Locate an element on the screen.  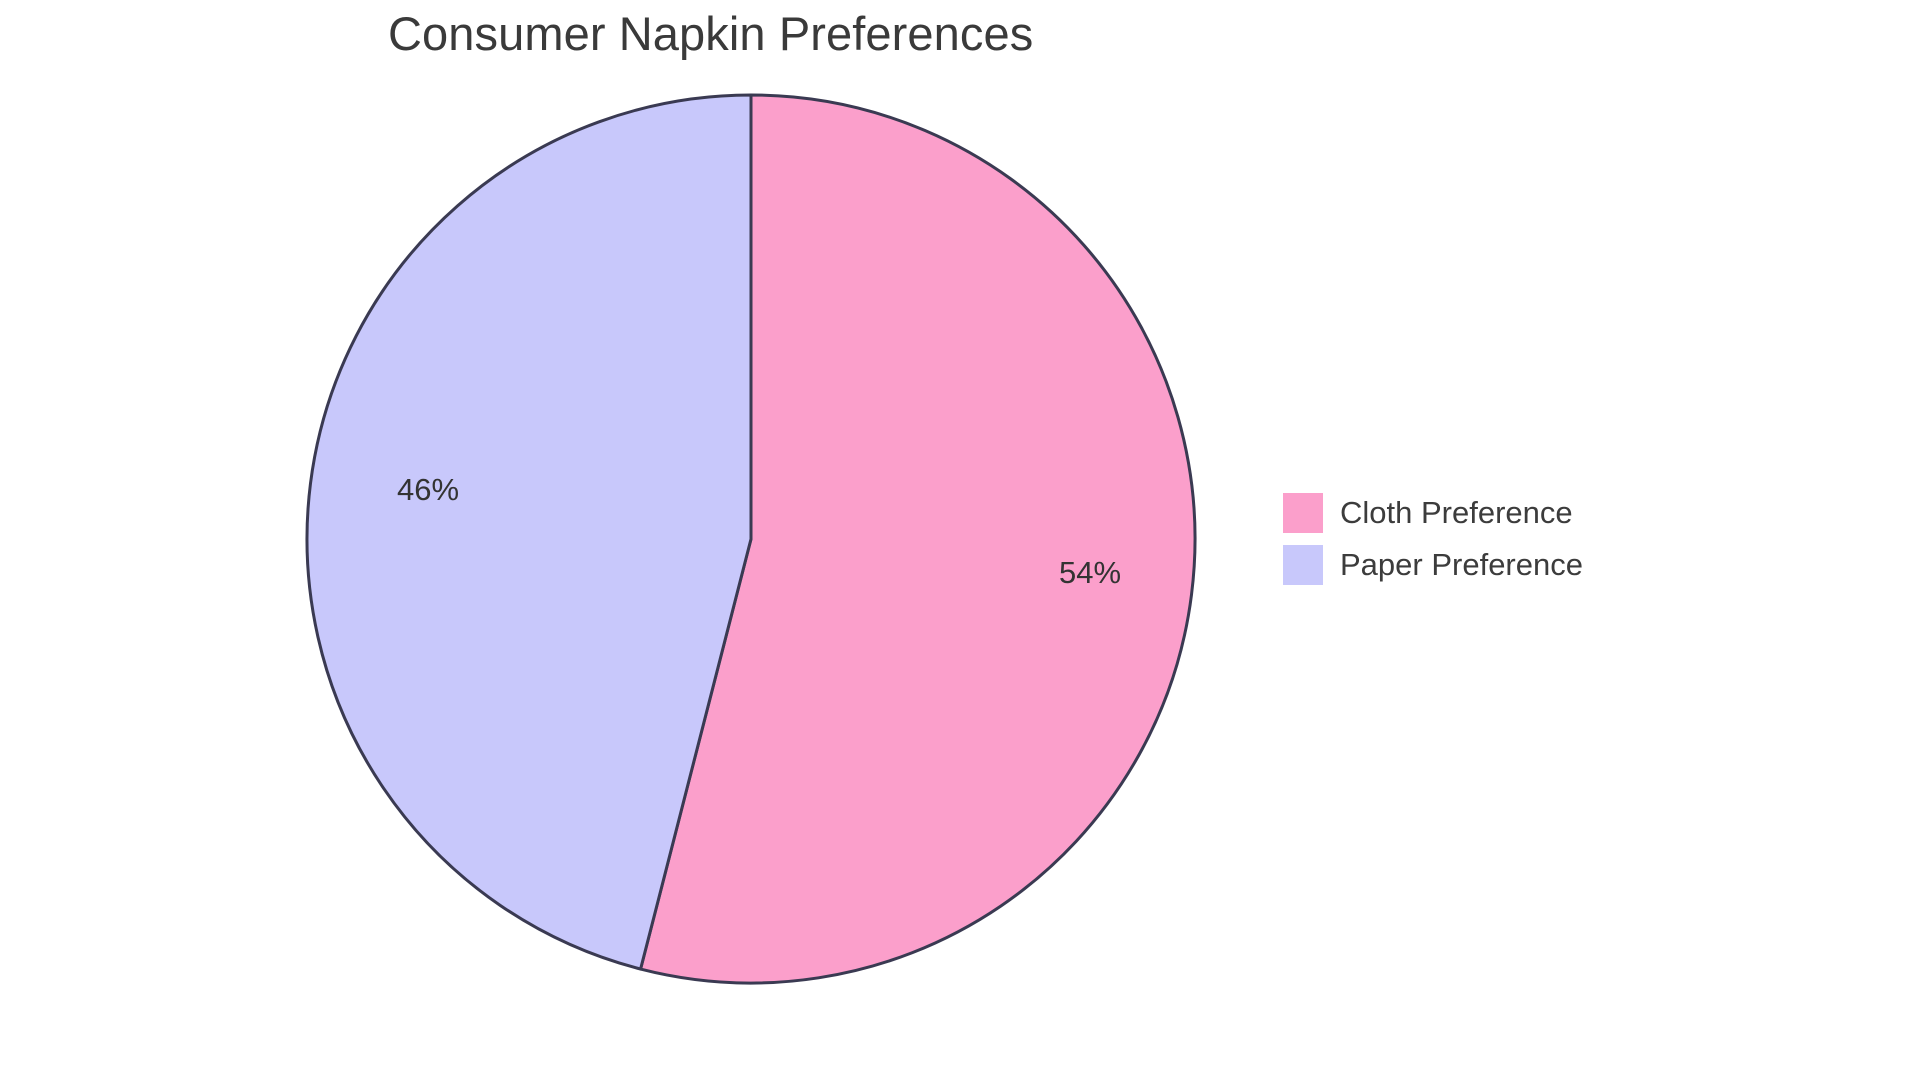
pie-slice-label-cloth-preference: 54% is located at coordinates (1090, 572).